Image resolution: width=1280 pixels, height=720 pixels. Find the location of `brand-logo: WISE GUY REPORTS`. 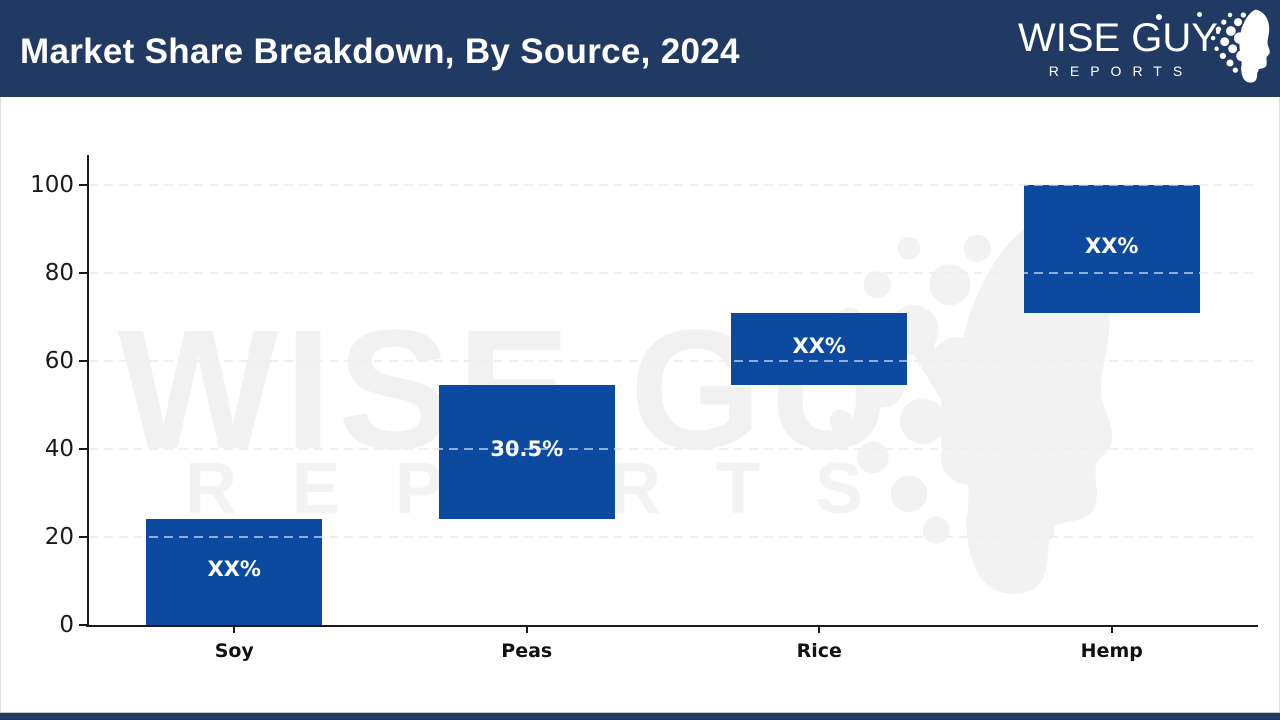

brand-logo: WISE GUY REPORTS is located at coordinates (1144, 47).